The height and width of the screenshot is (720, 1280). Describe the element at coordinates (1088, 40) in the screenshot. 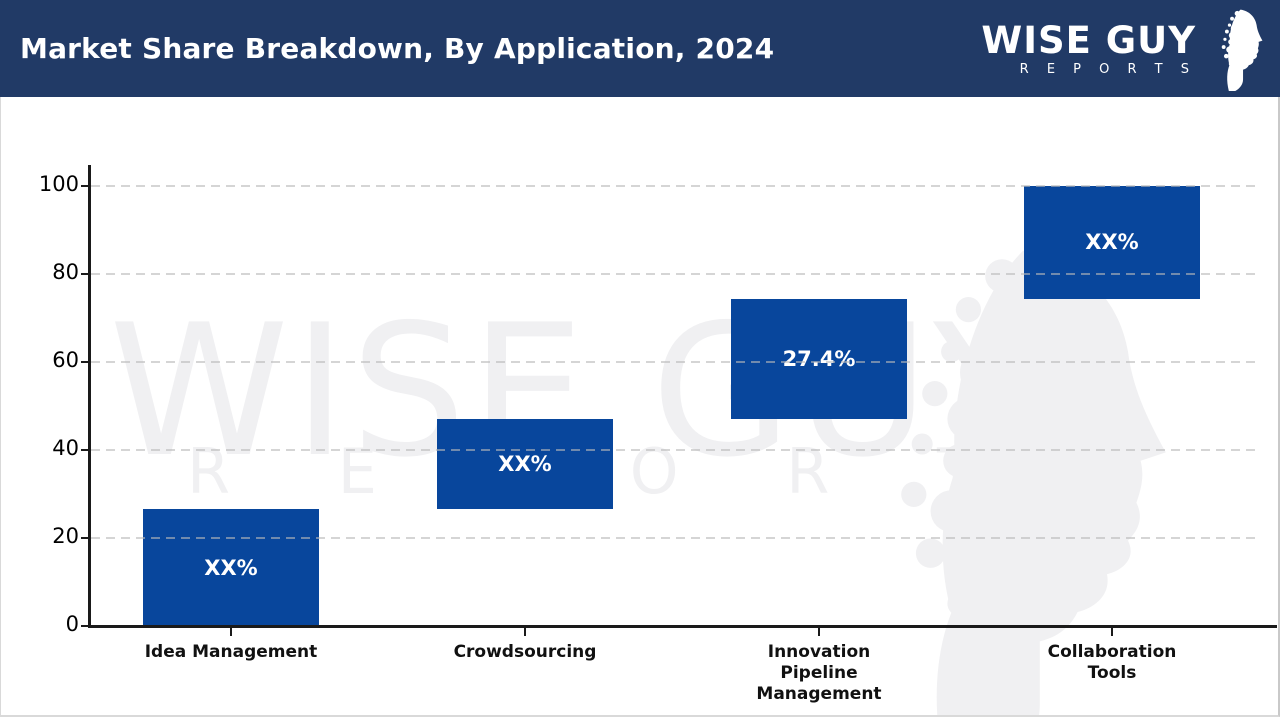

I see `logo-wordmark: WISE GUY` at that location.